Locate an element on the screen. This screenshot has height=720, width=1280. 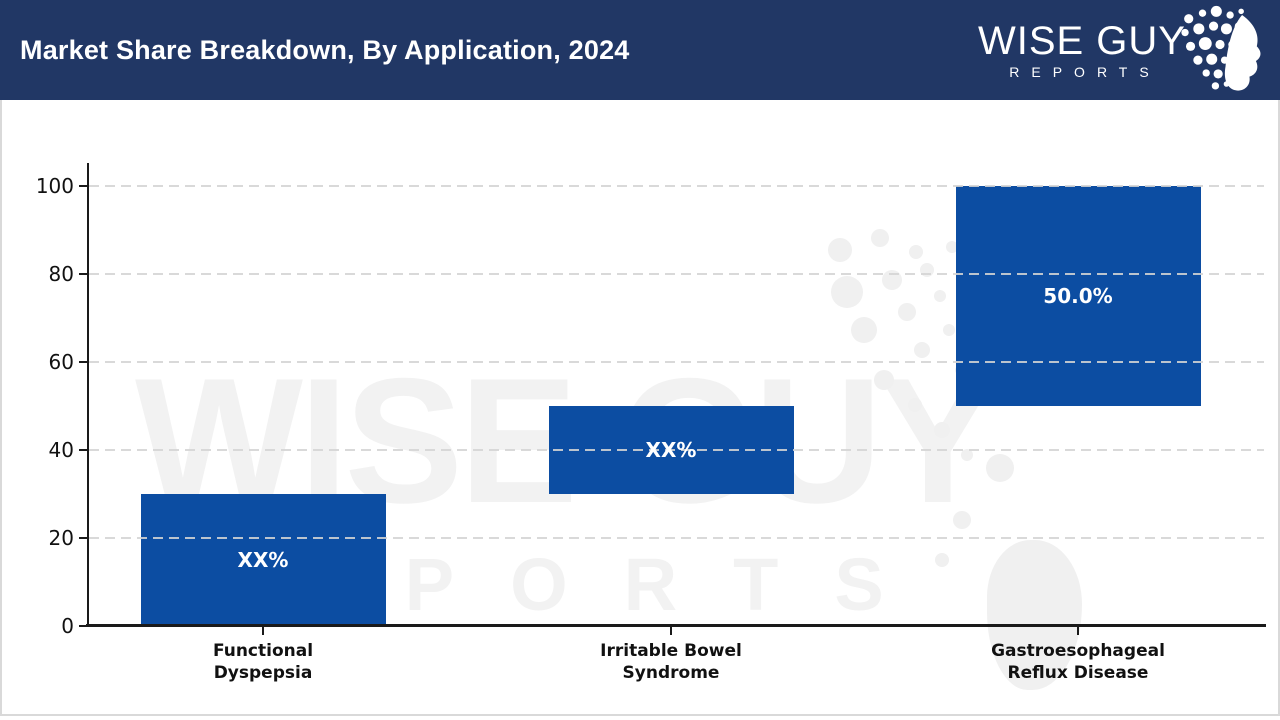
watermark-face-blob is located at coordinates (1034, 615).